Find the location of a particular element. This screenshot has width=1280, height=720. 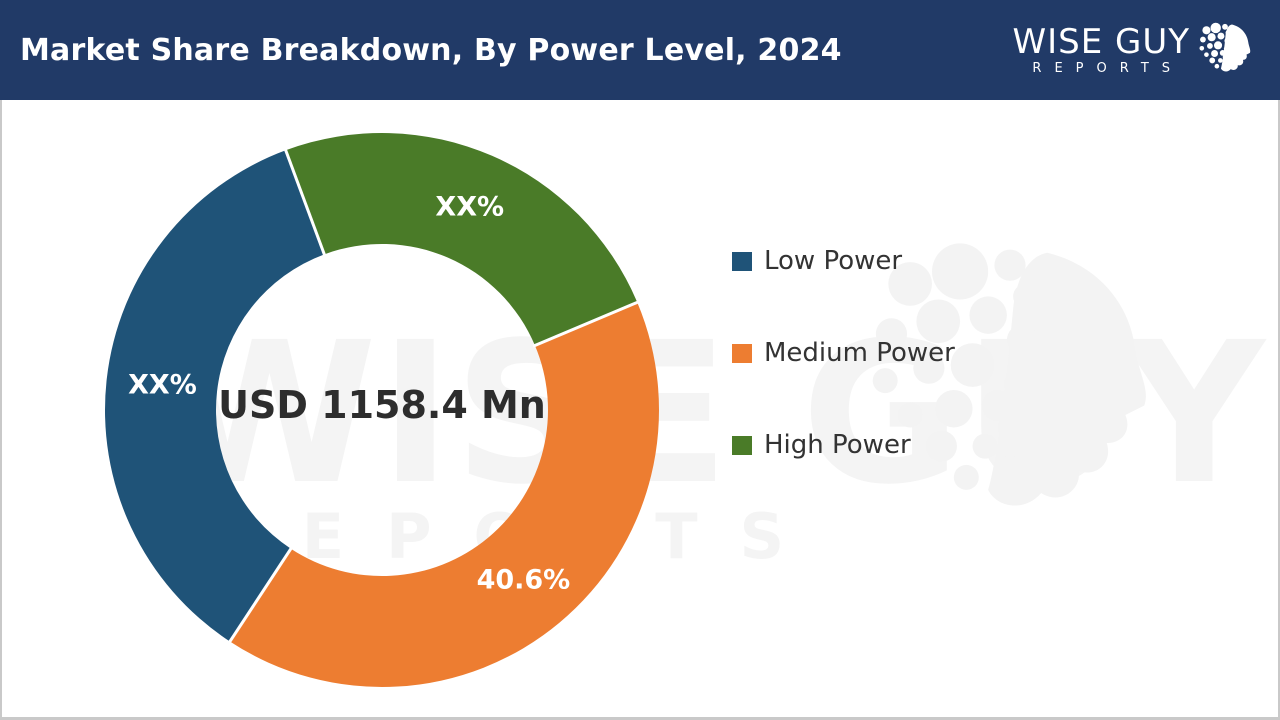

legend-item-high-power: High Power is located at coordinates (843, 445).